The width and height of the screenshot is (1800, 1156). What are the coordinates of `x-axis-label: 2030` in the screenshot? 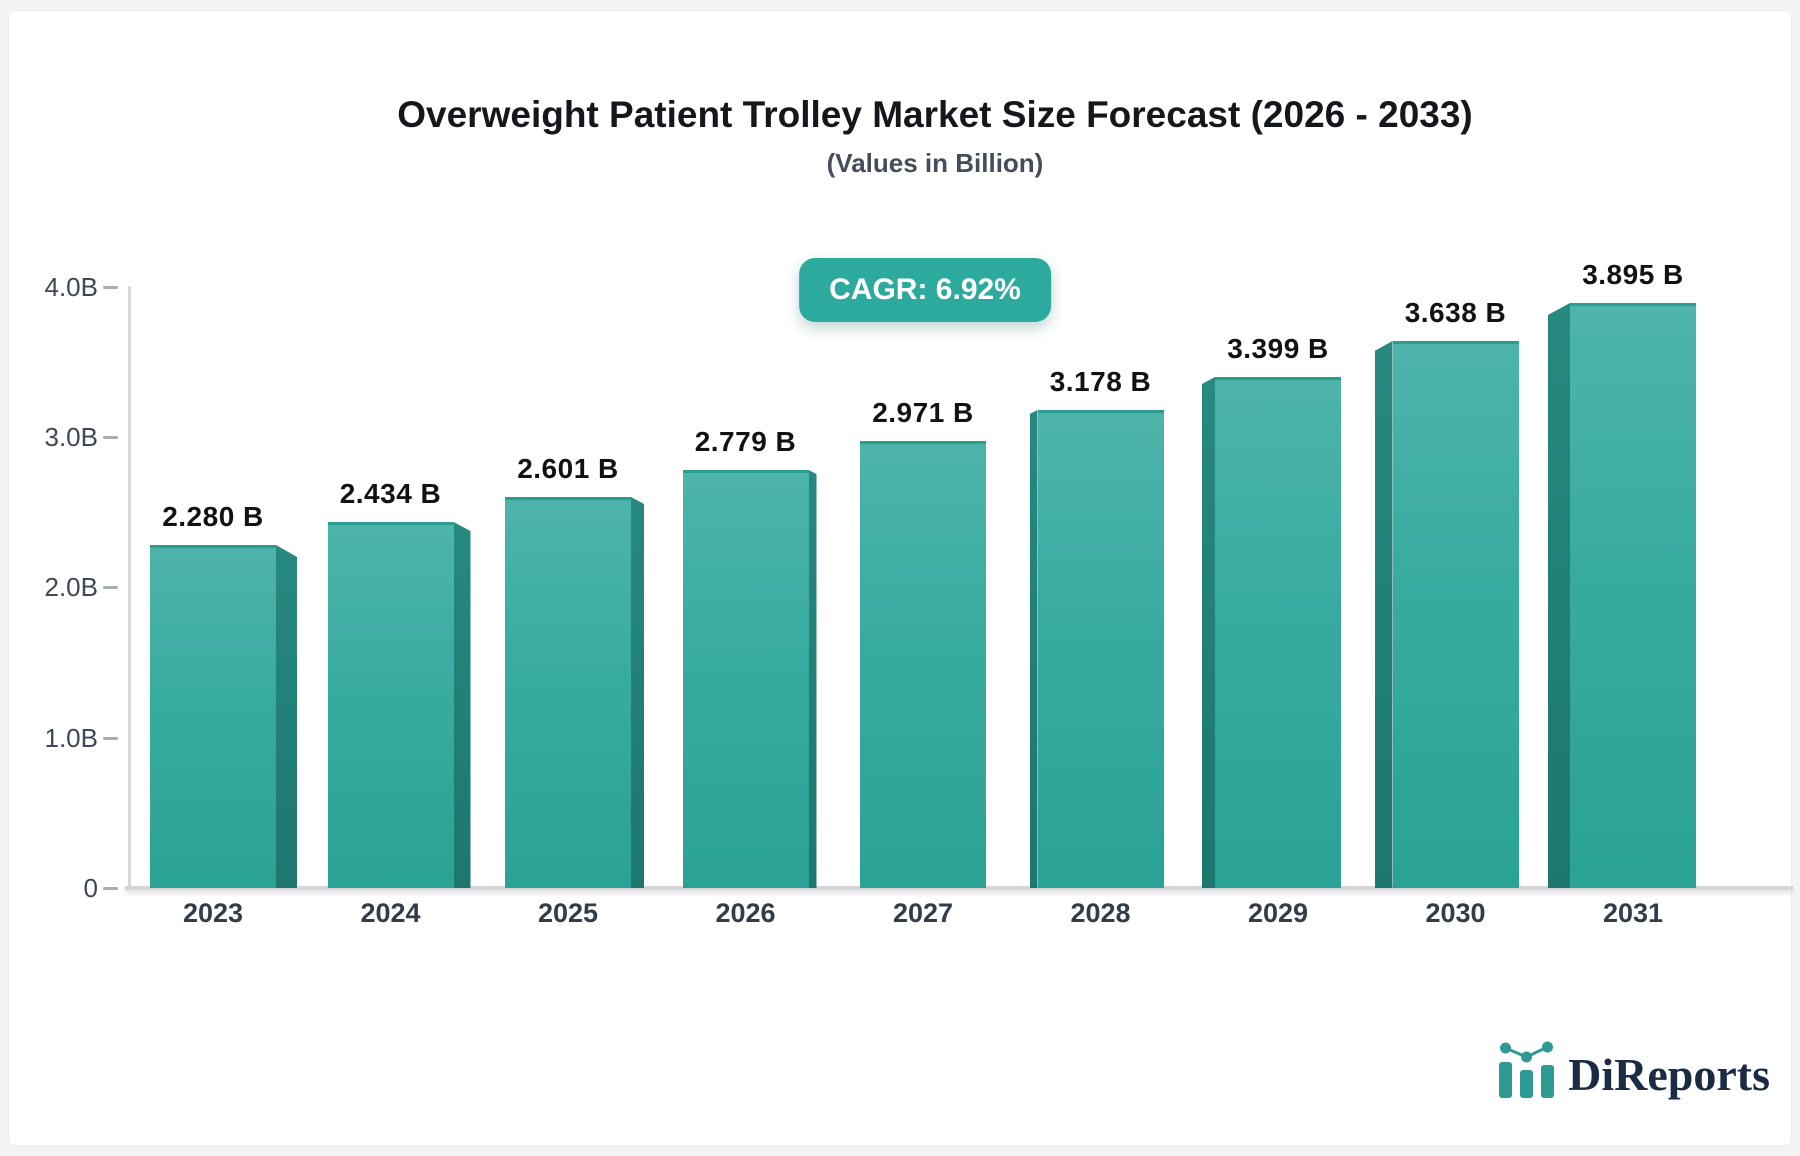 It's located at (1455, 913).